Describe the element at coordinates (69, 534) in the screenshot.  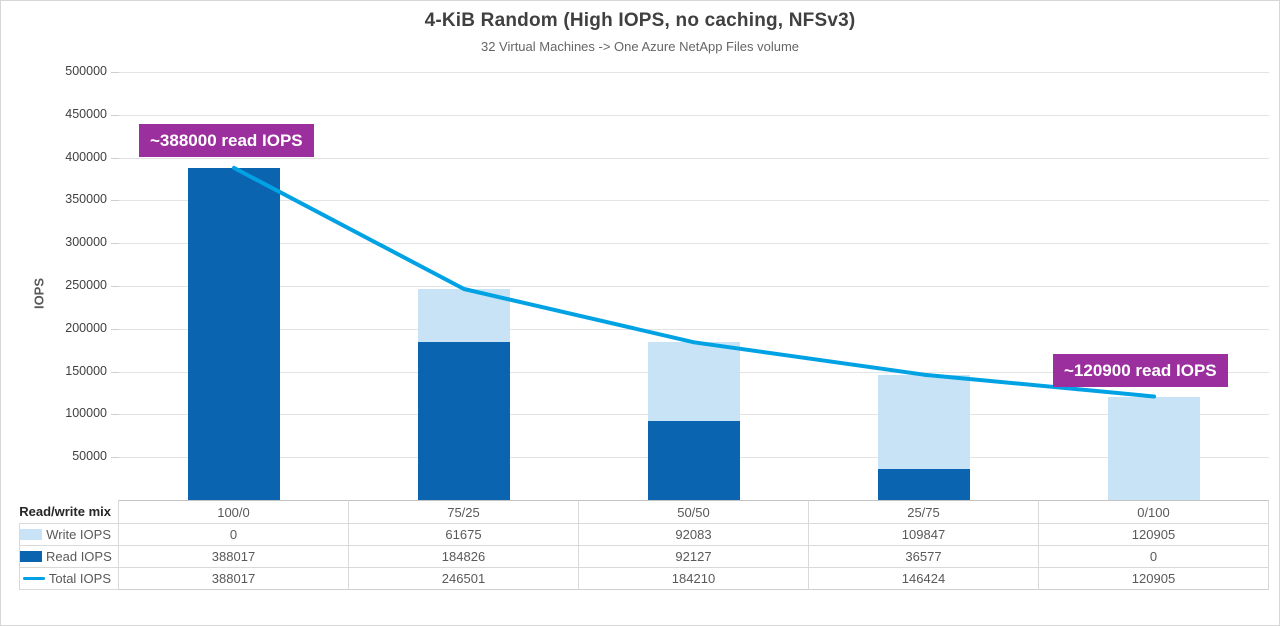
I see `legend-row-label: Write IOPS` at that location.